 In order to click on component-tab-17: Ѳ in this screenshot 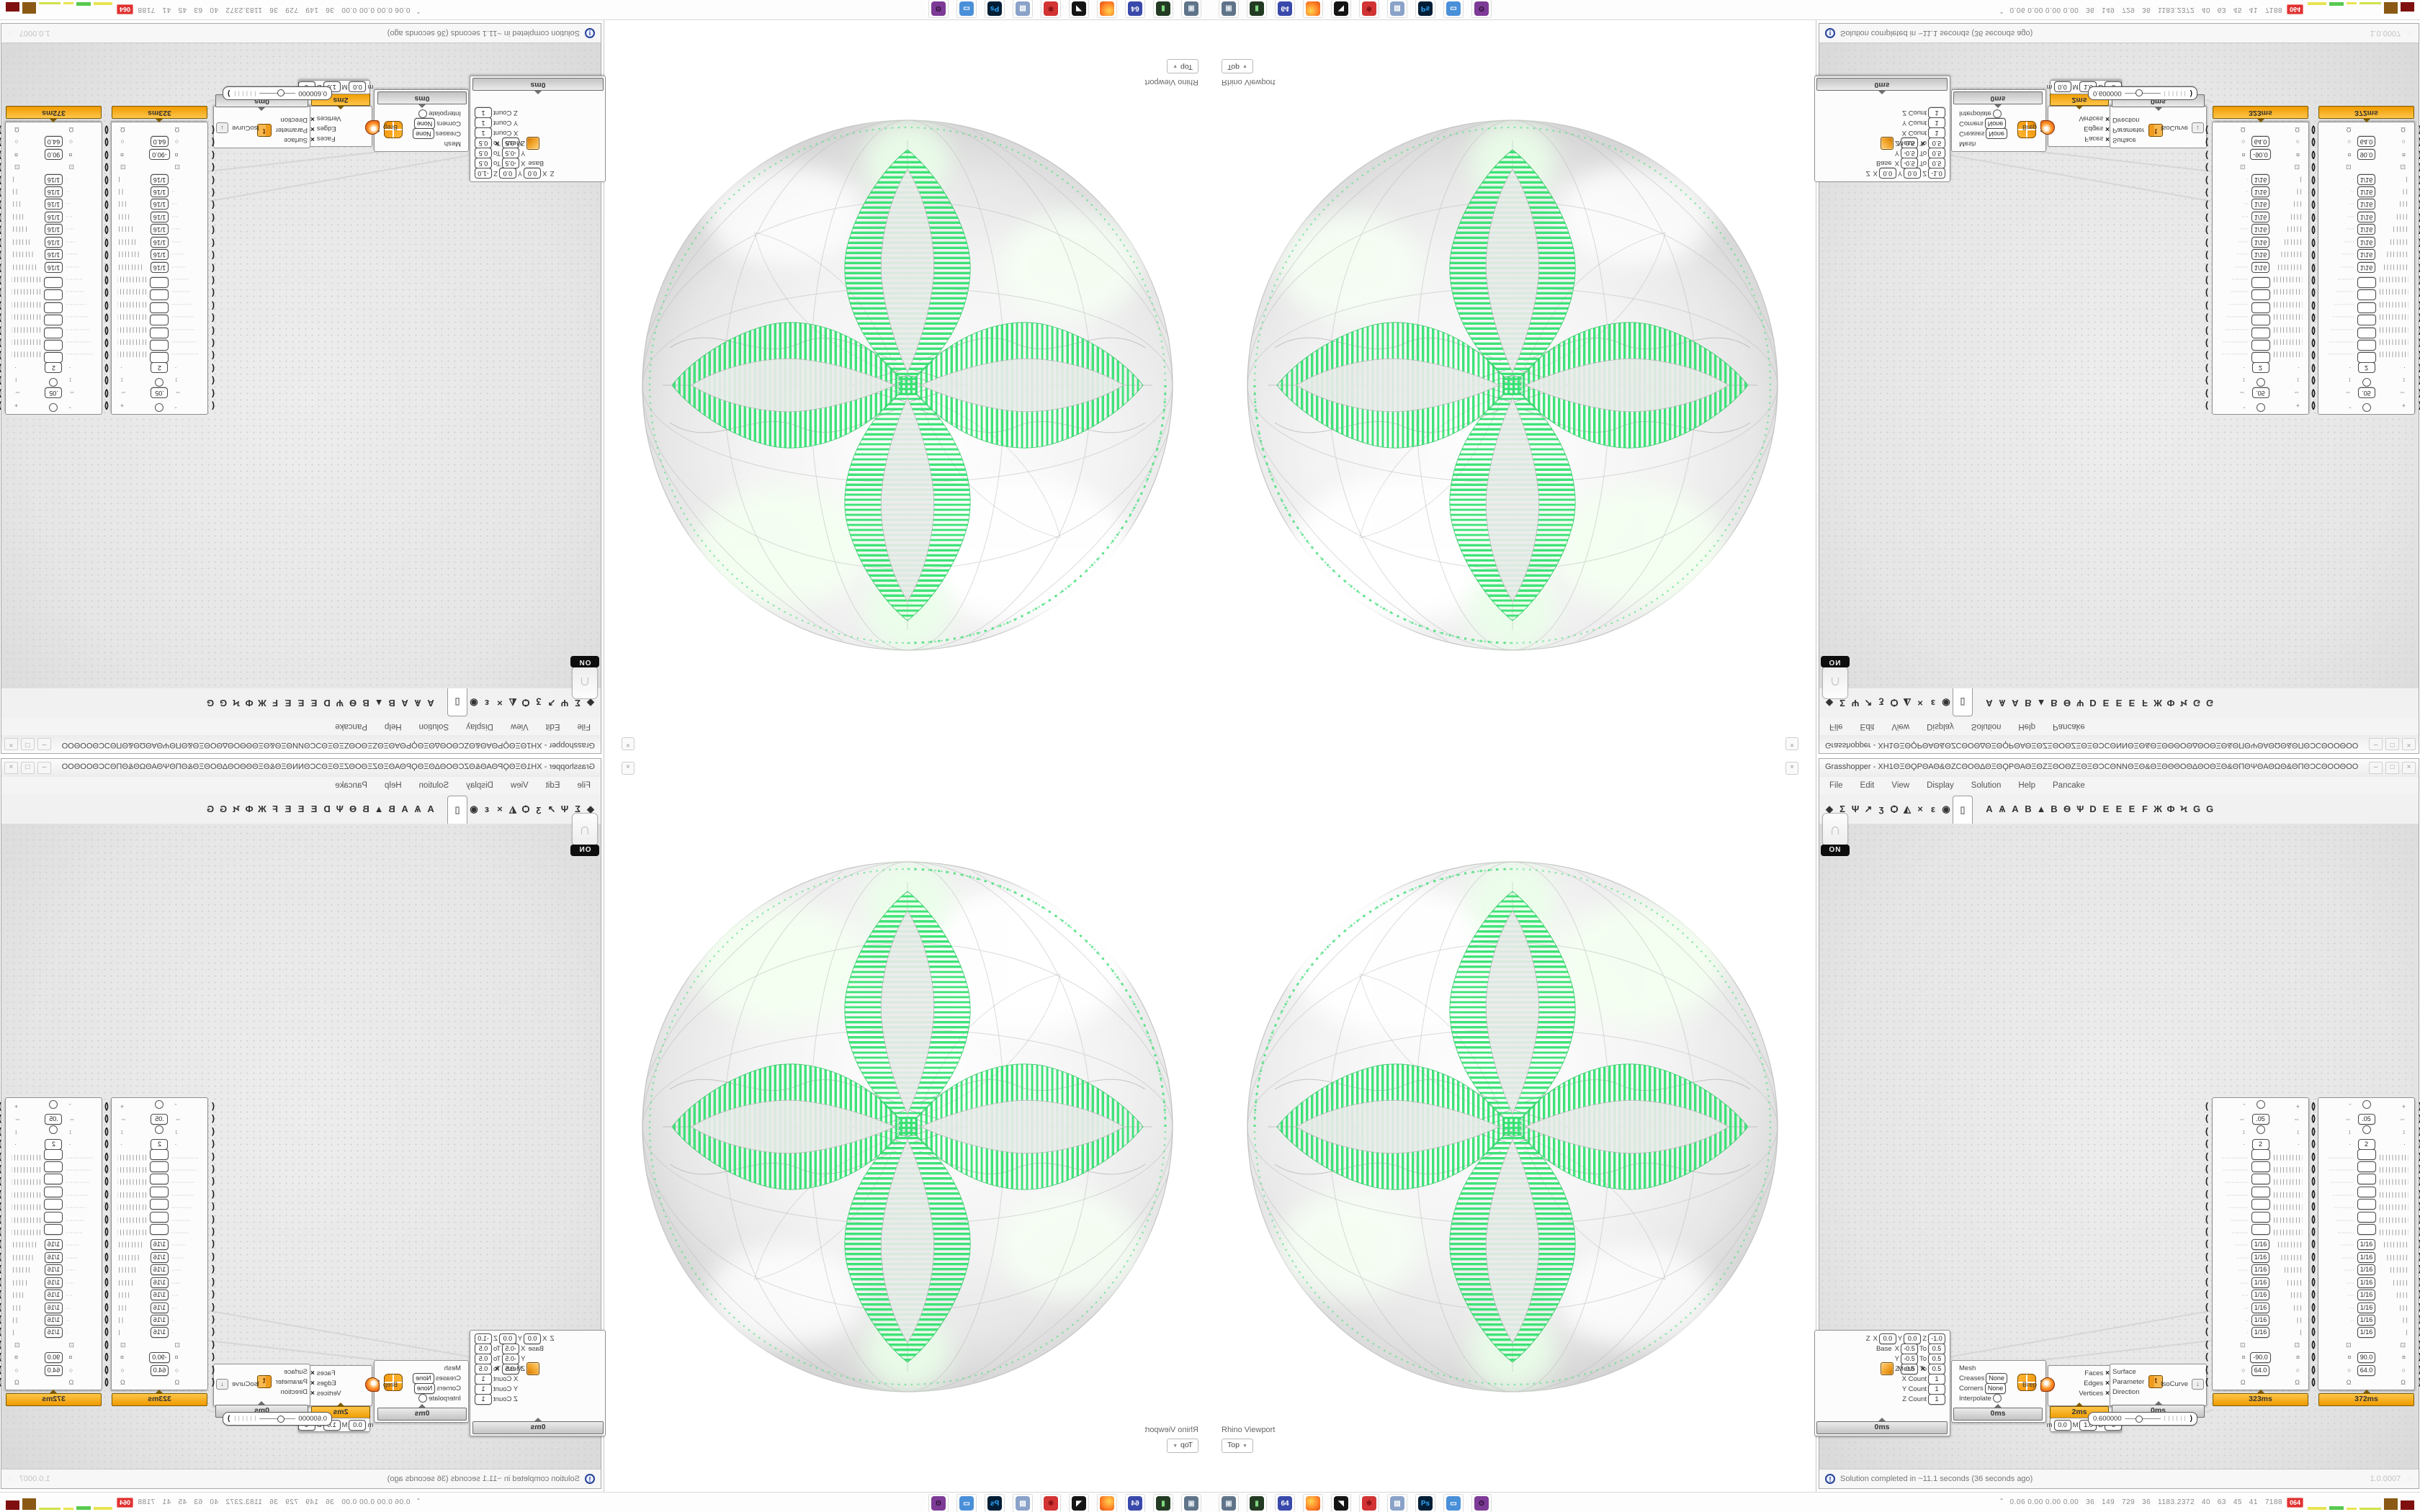, I will do `click(353, 808)`.